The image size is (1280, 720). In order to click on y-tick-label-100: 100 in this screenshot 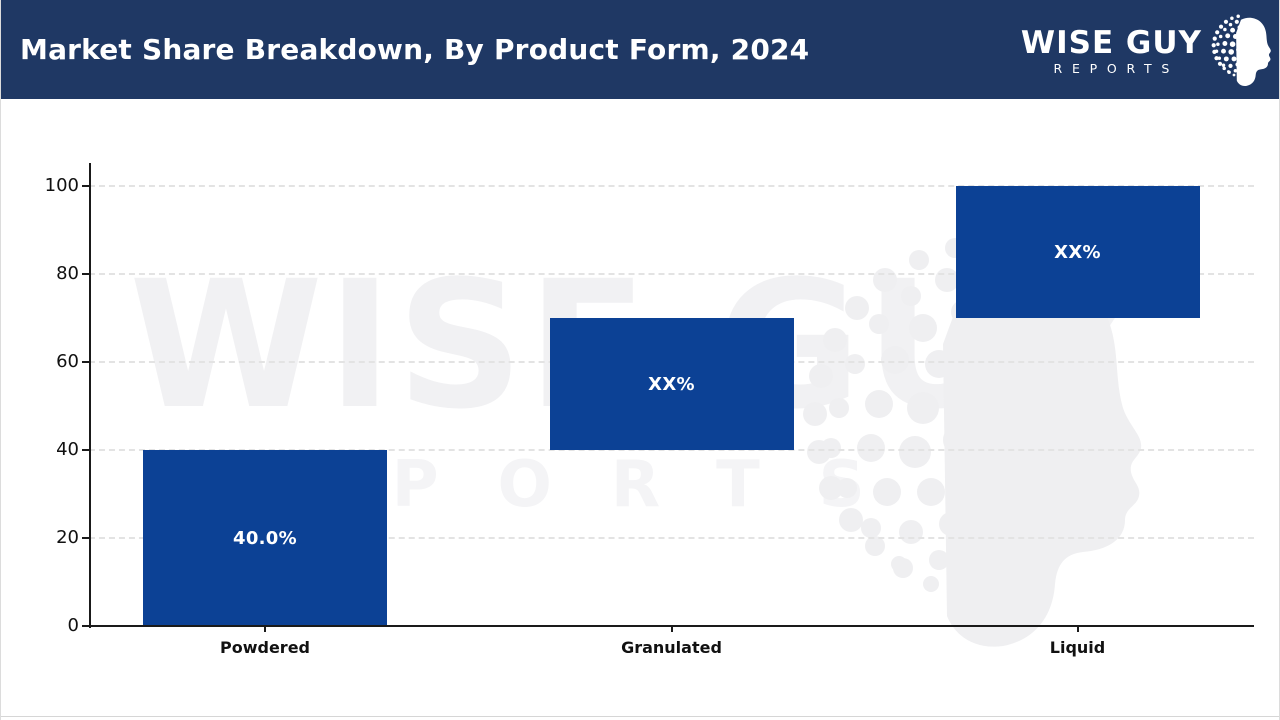, I will do `click(61, 185)`.